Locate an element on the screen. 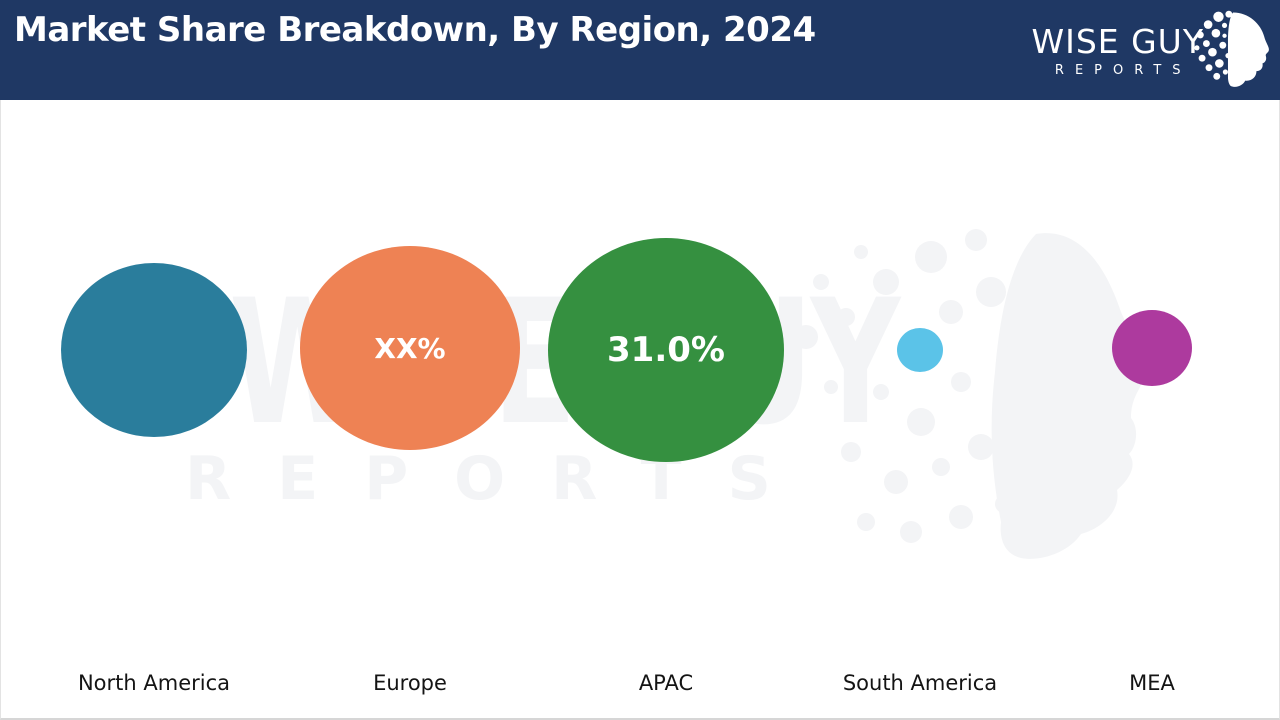  bubble-apac: 31.0% is located at coordinates (666, 350).